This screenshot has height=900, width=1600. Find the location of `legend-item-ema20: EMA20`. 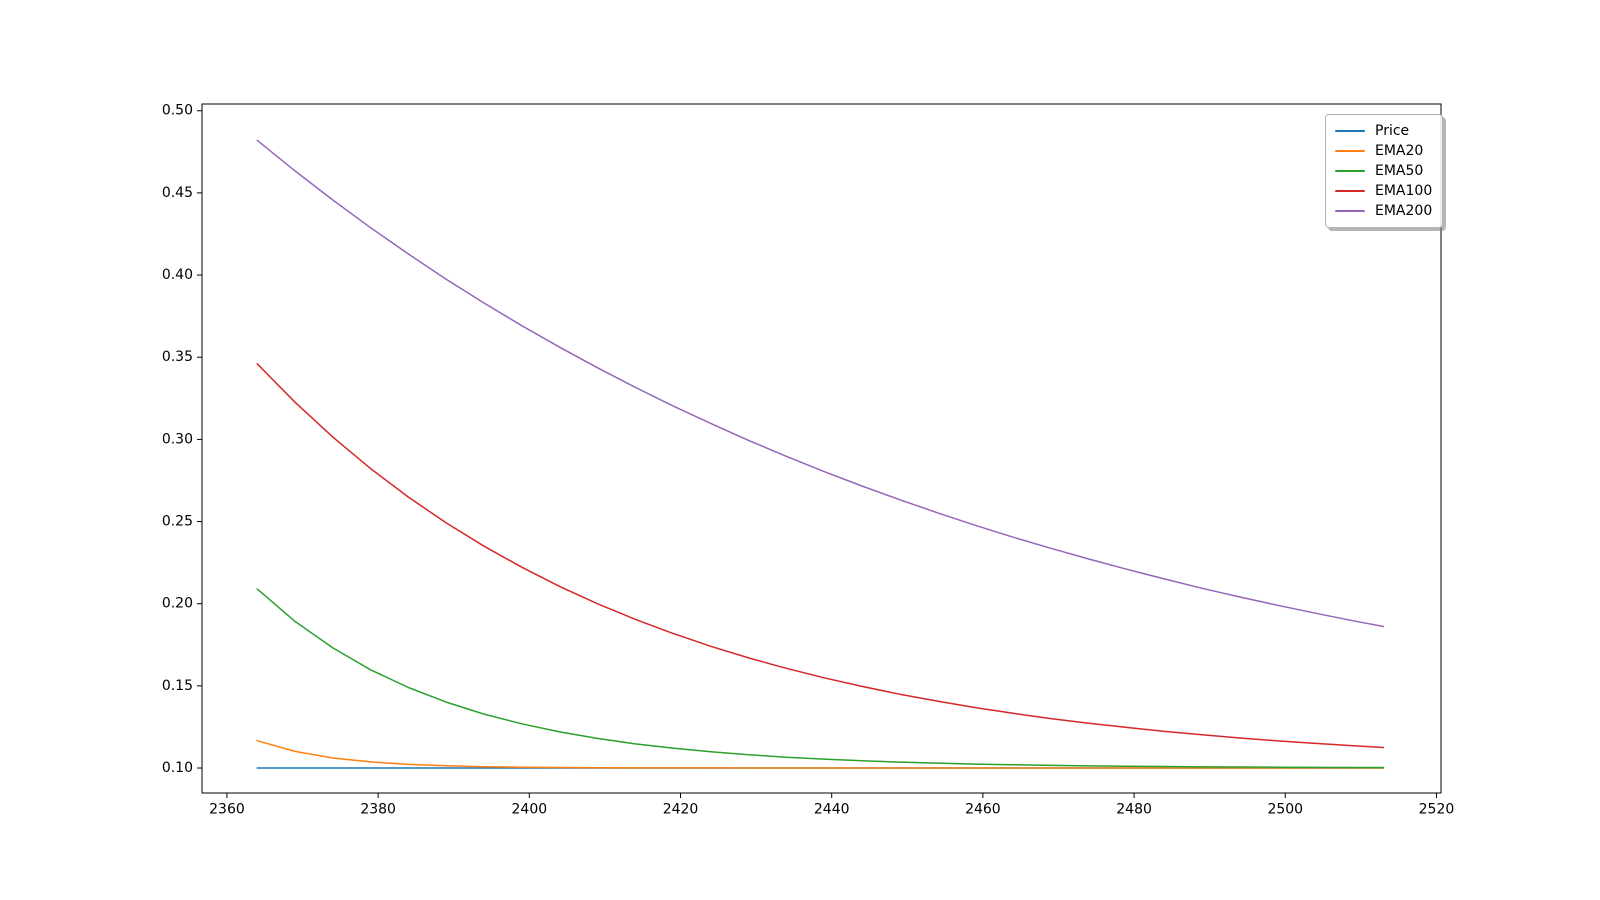

legend-item-ema20: EMA20 is located at coordinates (1383, 151).